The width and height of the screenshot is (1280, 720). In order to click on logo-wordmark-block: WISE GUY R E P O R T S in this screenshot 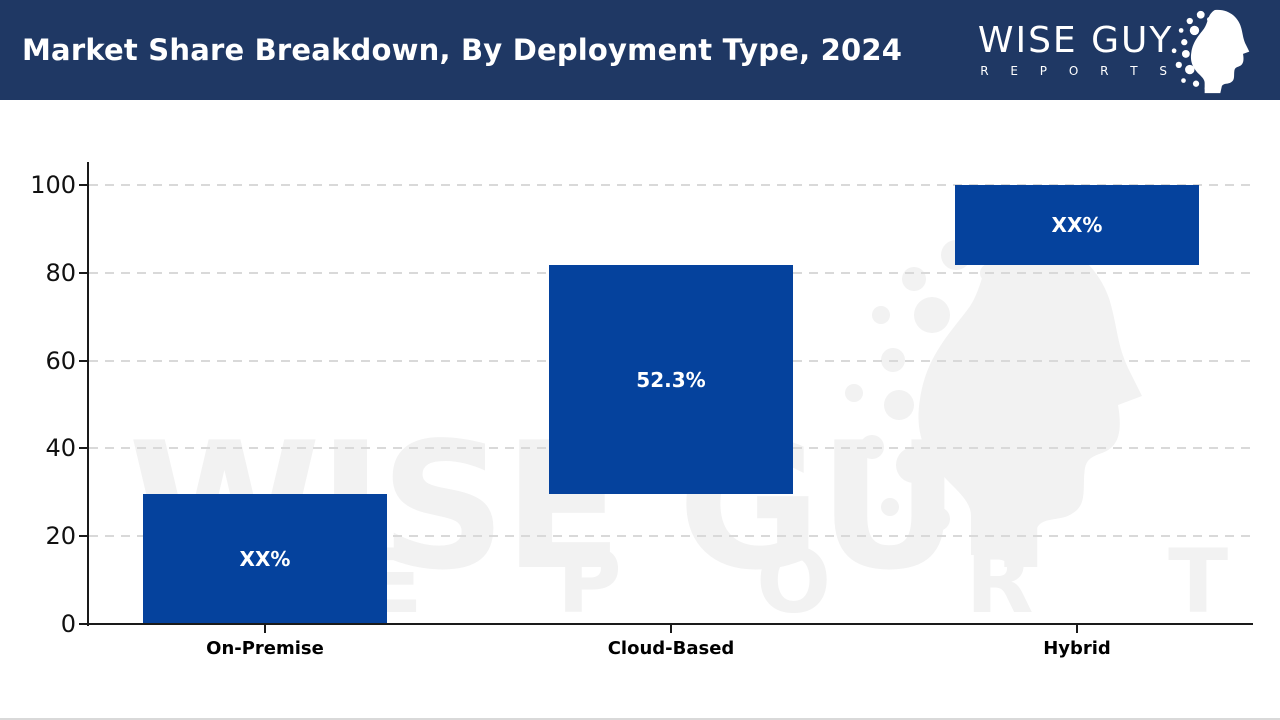, I will do `click(1075, 48)`.